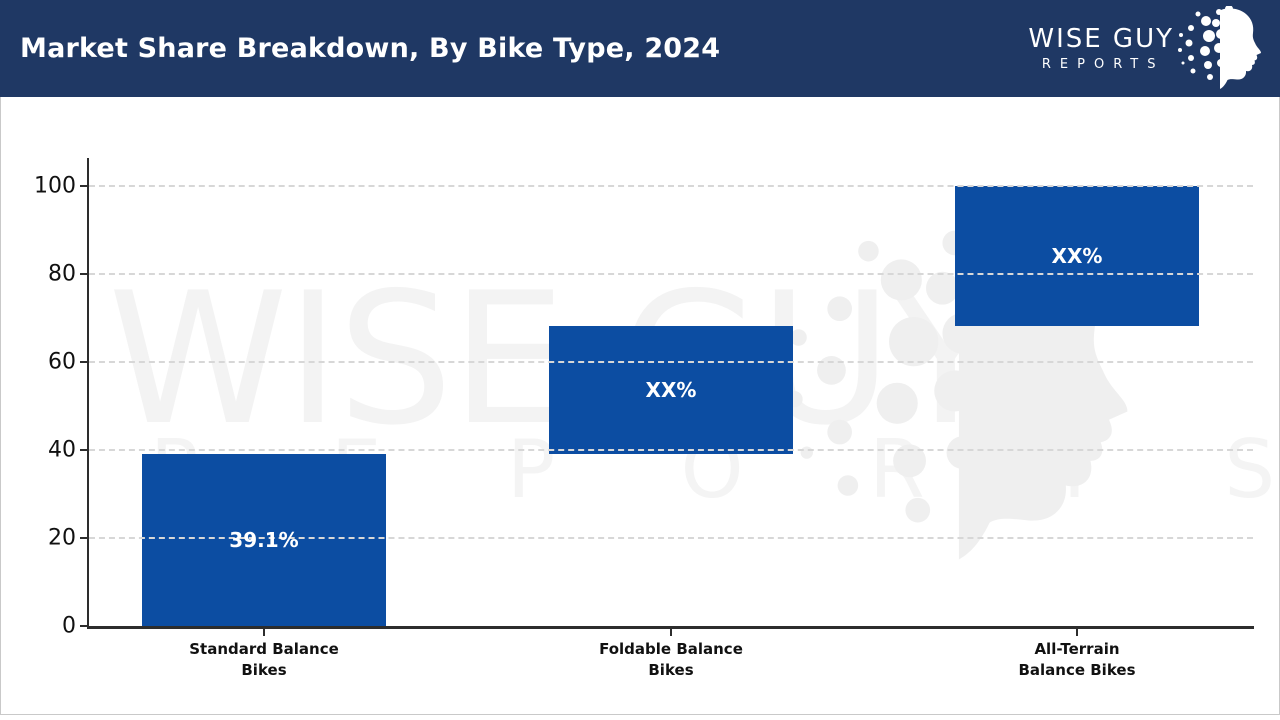  Describe the element at coordinates (671, 659) in the screenshot. I see `x-category-label: Foldable Balance Bikes` at that location.